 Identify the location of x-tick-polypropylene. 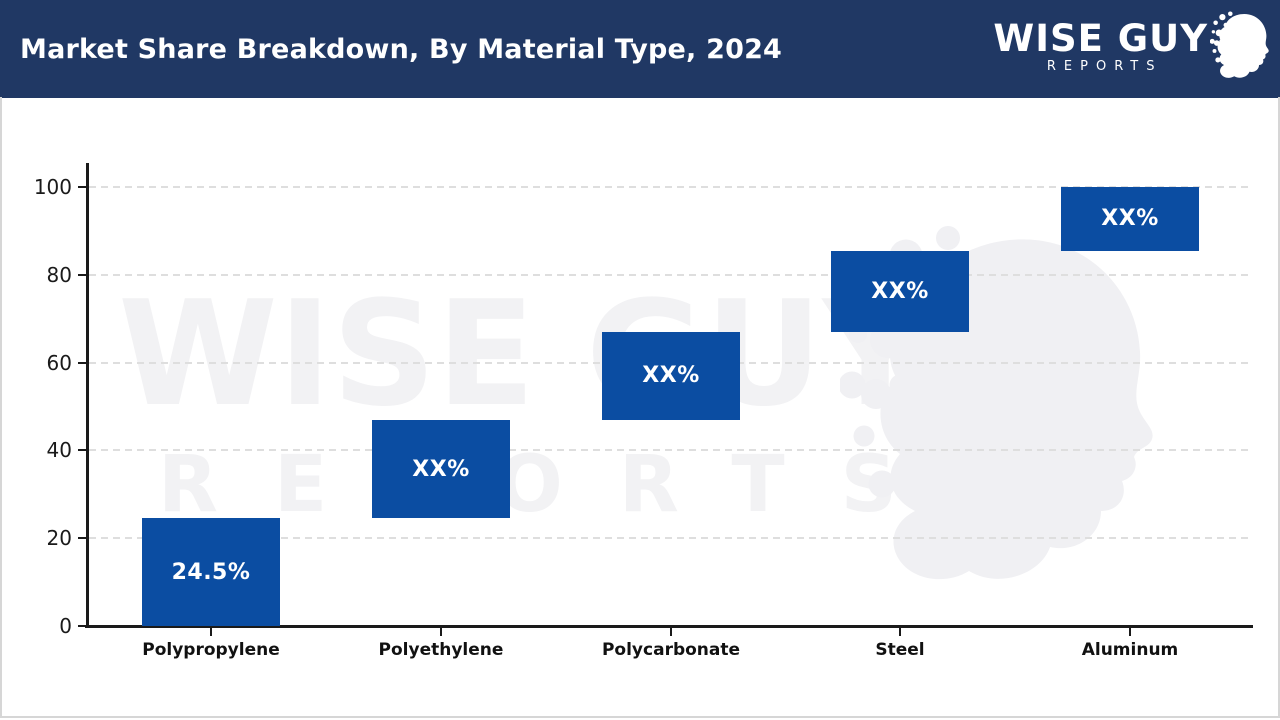
(211, 632).